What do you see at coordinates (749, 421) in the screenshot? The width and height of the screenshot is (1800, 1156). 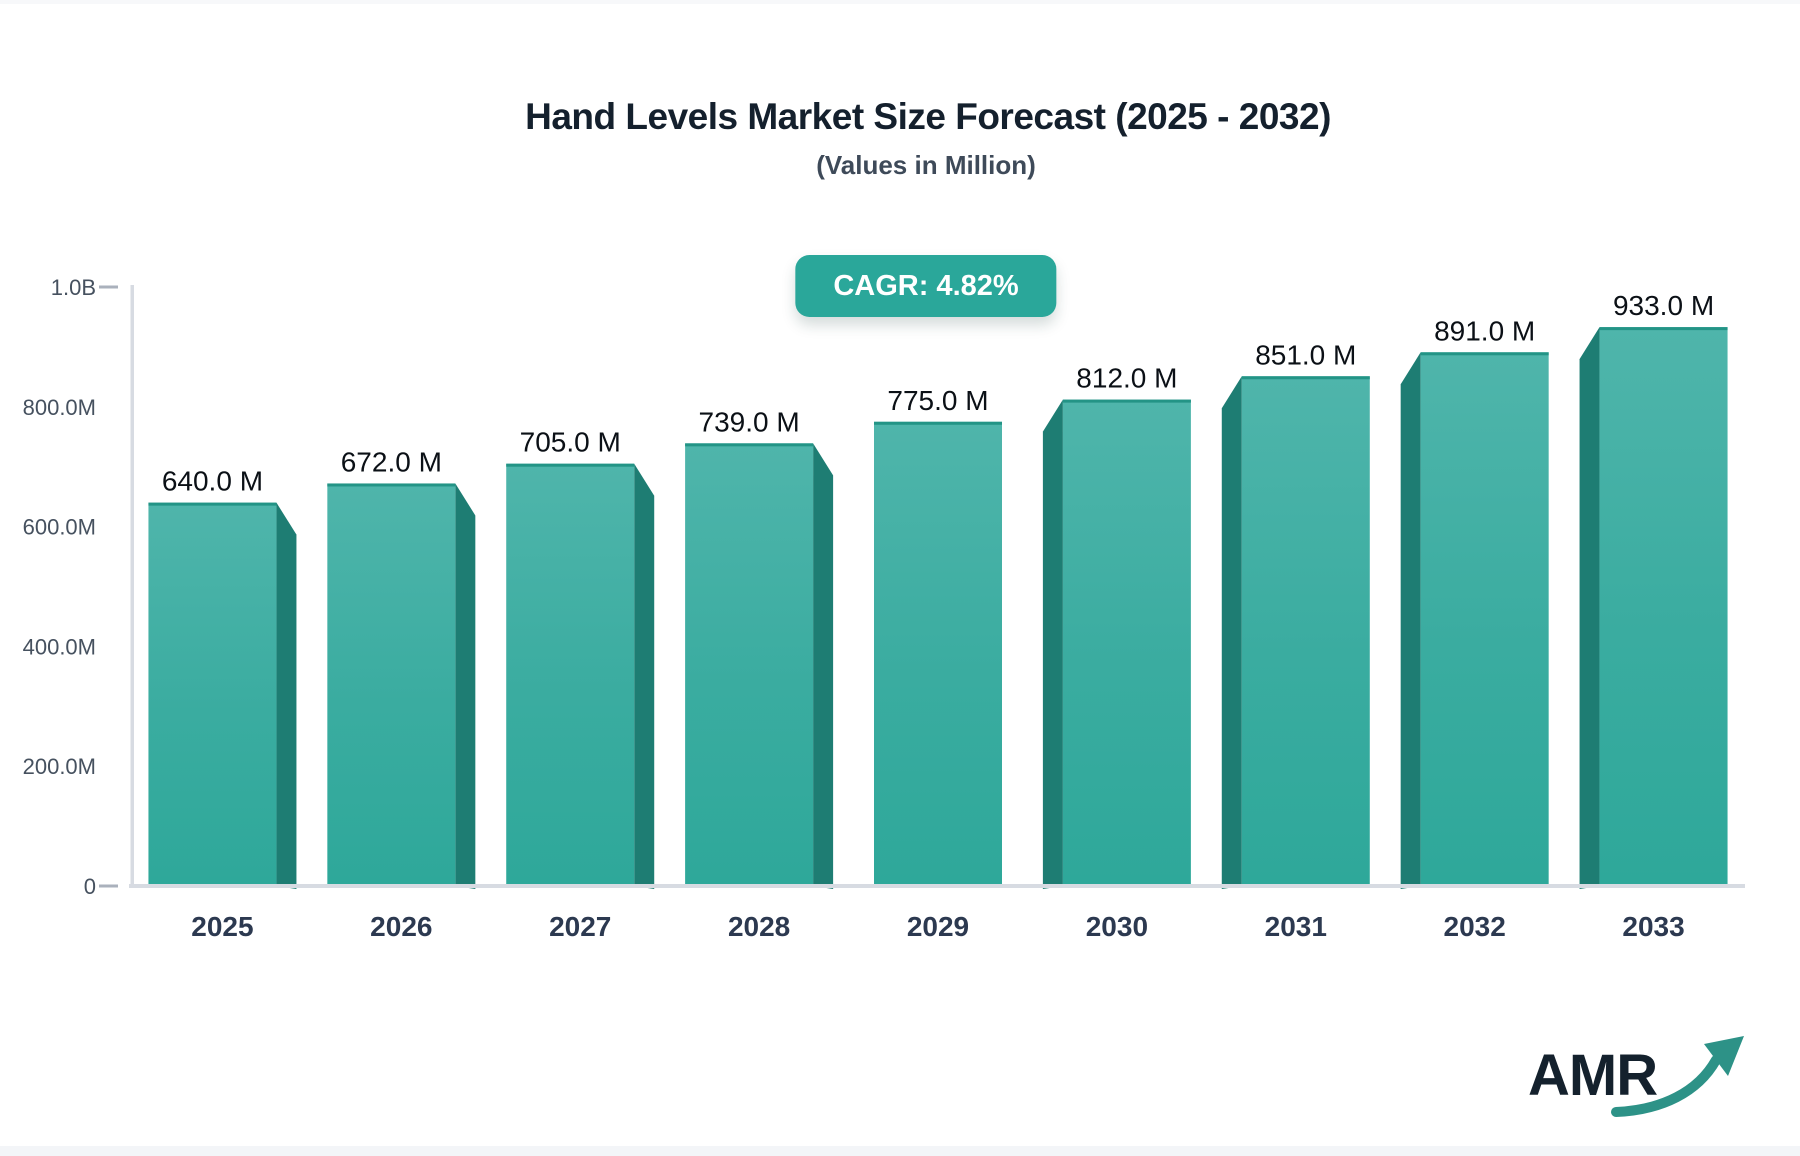 I see `bar-value-label: 739.0 M` at bounding box center [749, 421].